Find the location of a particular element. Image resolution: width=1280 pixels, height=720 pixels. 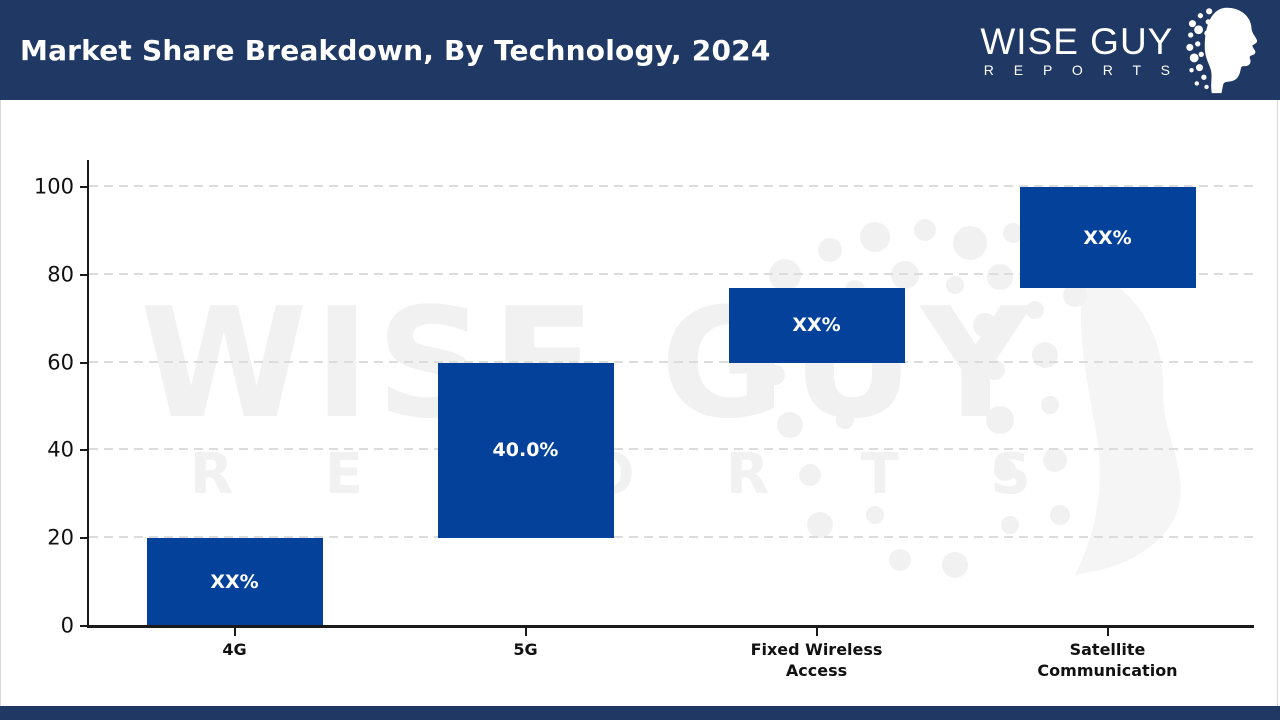

brand-wordmark: WISE GUY R E P O R T S is located at coordinates (1077, 50).